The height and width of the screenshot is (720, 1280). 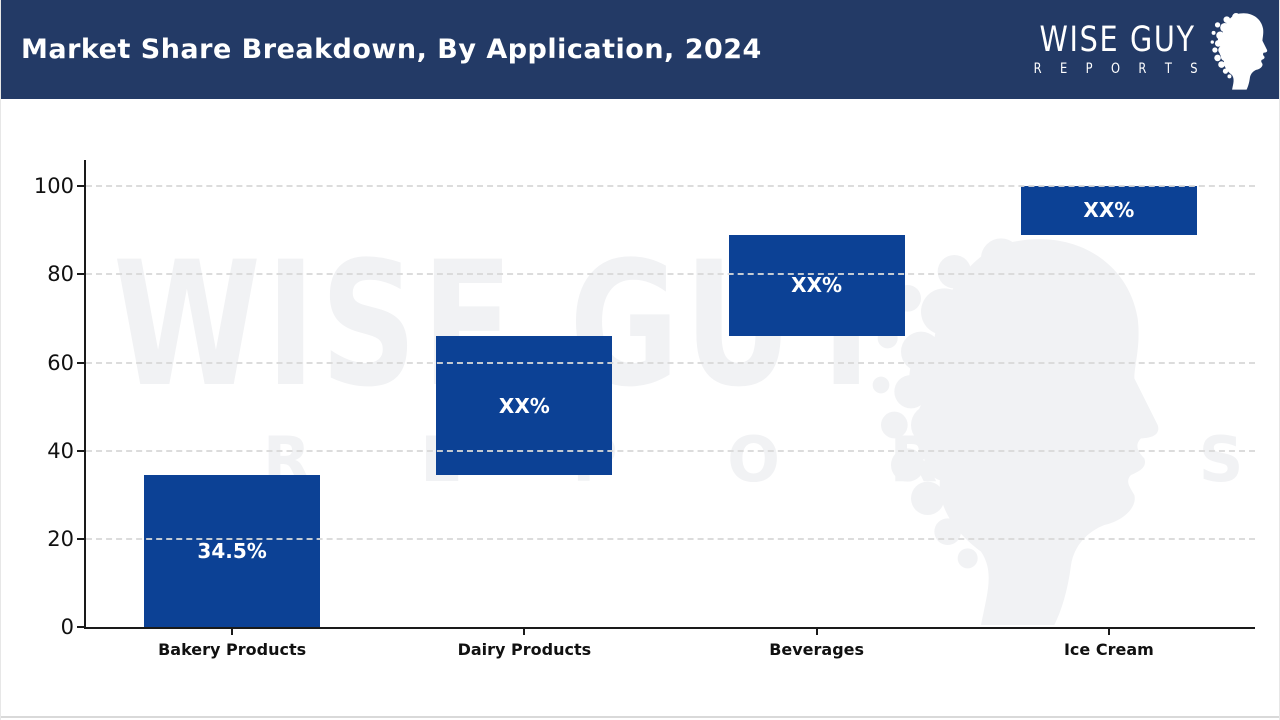 I want to click on bar-value-label: 34.5%, so click(x=232, y=550).